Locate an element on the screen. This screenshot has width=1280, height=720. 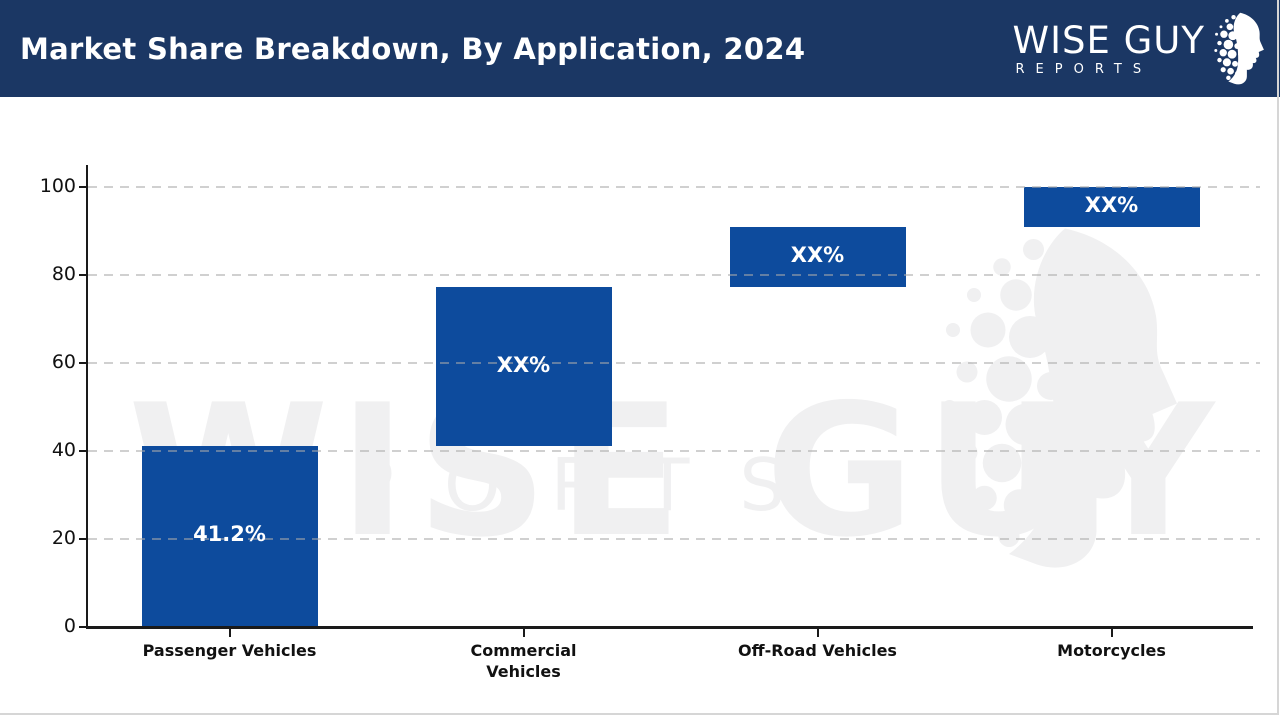
x-tick-off-road-vehicles is located at coordinates (817, 633).